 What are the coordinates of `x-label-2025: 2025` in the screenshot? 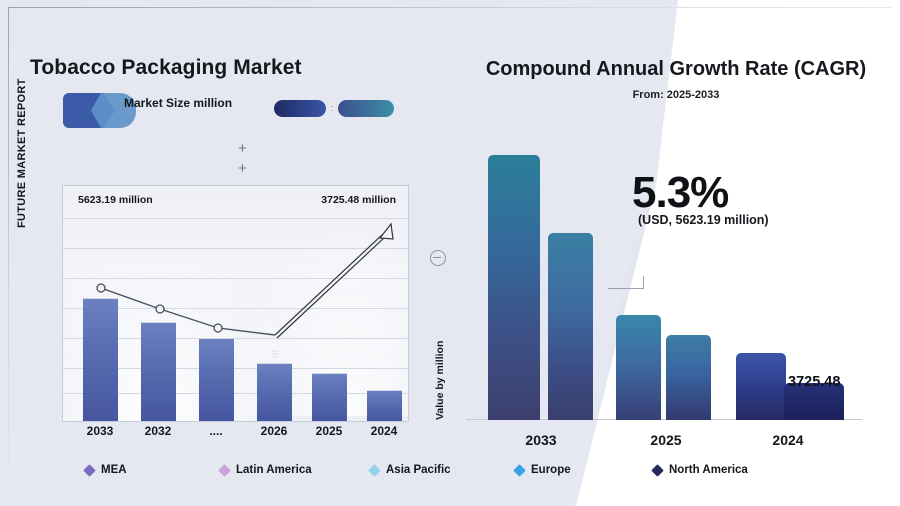 It's located at (329, 431).